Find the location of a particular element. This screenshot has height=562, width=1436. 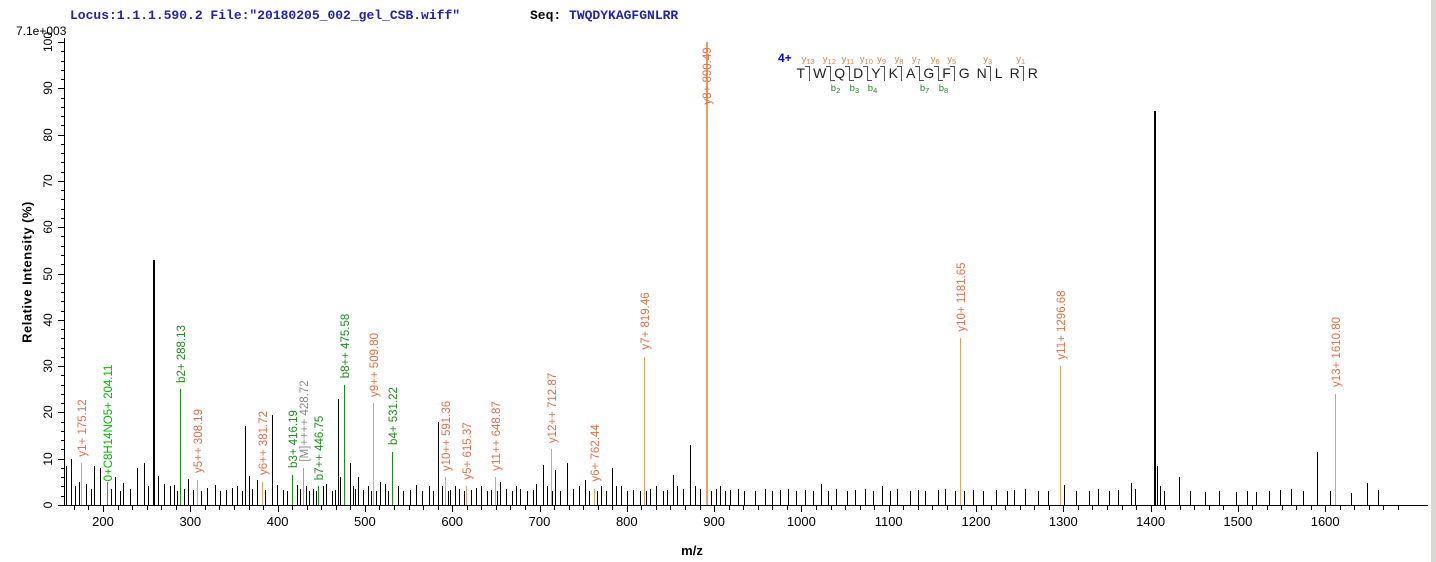

y-ion-marker-label: y10 is located at coordinates (866, 59).